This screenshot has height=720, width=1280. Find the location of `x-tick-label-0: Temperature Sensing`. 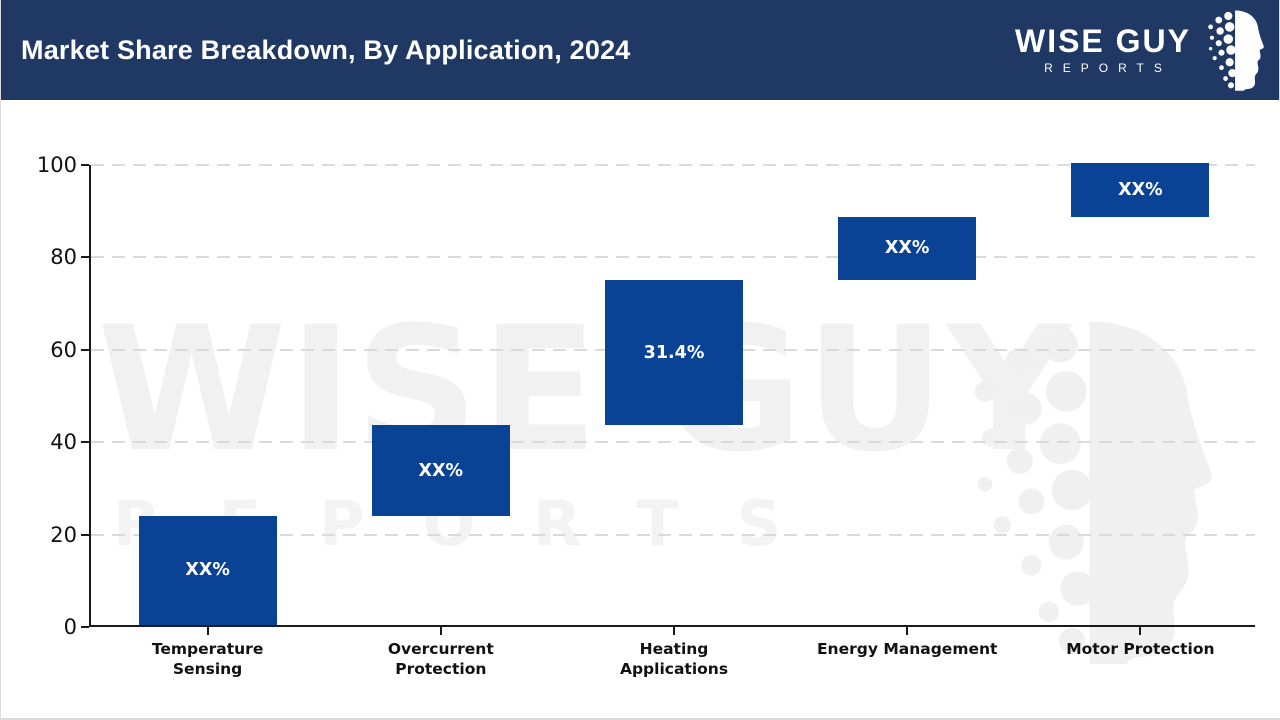

x-tick-label-0: Temperature Sensing is located at coordinates (207, 659).